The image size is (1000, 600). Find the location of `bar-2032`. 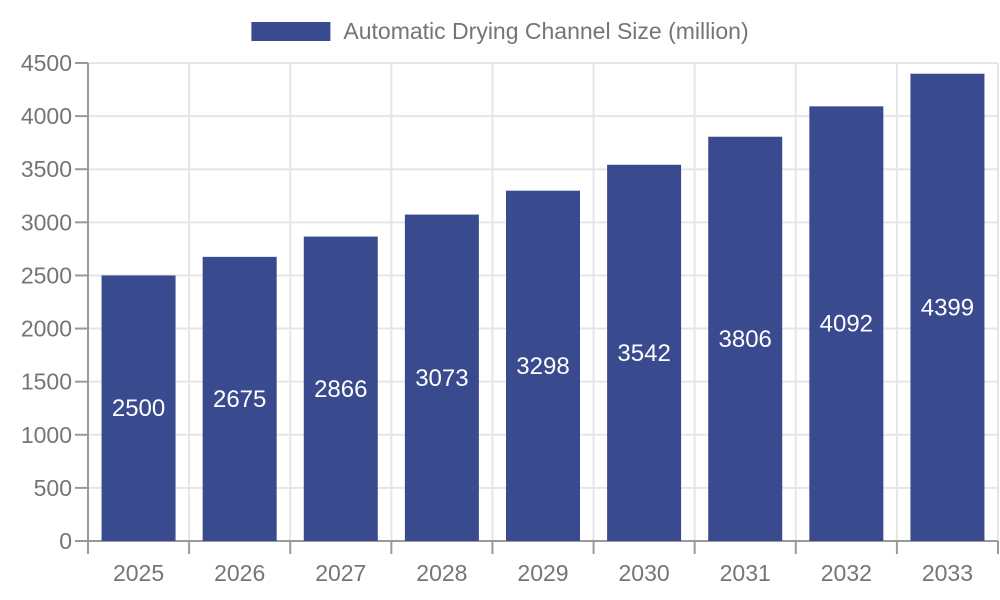

bar-2032 is located at coordinates (846, 323).